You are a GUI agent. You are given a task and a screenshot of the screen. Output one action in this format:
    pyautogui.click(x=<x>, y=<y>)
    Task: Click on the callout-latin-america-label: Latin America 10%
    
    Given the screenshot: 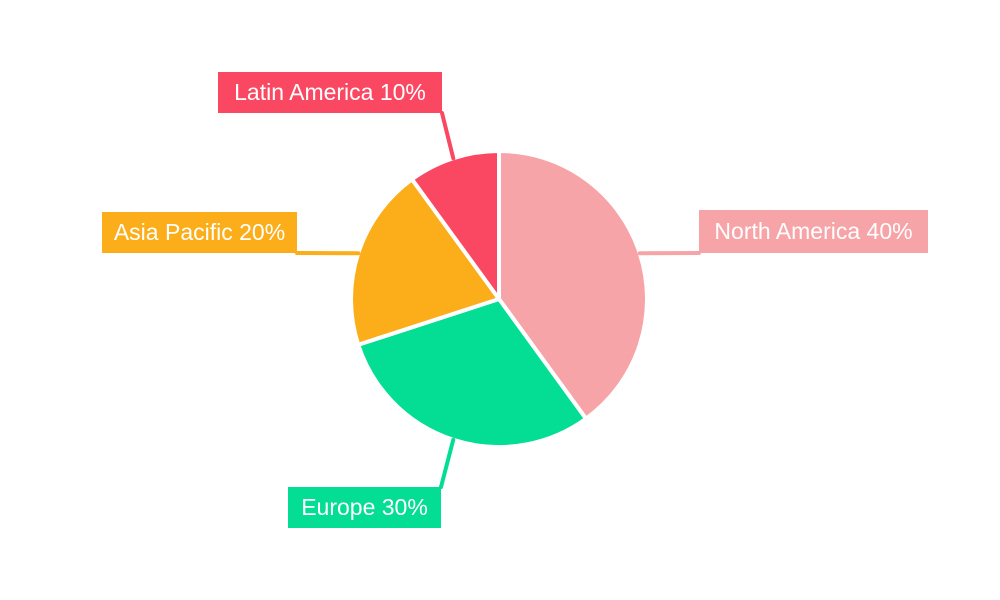 What is the action you would take?
    pyautogui.click(x=330, y=92)
    